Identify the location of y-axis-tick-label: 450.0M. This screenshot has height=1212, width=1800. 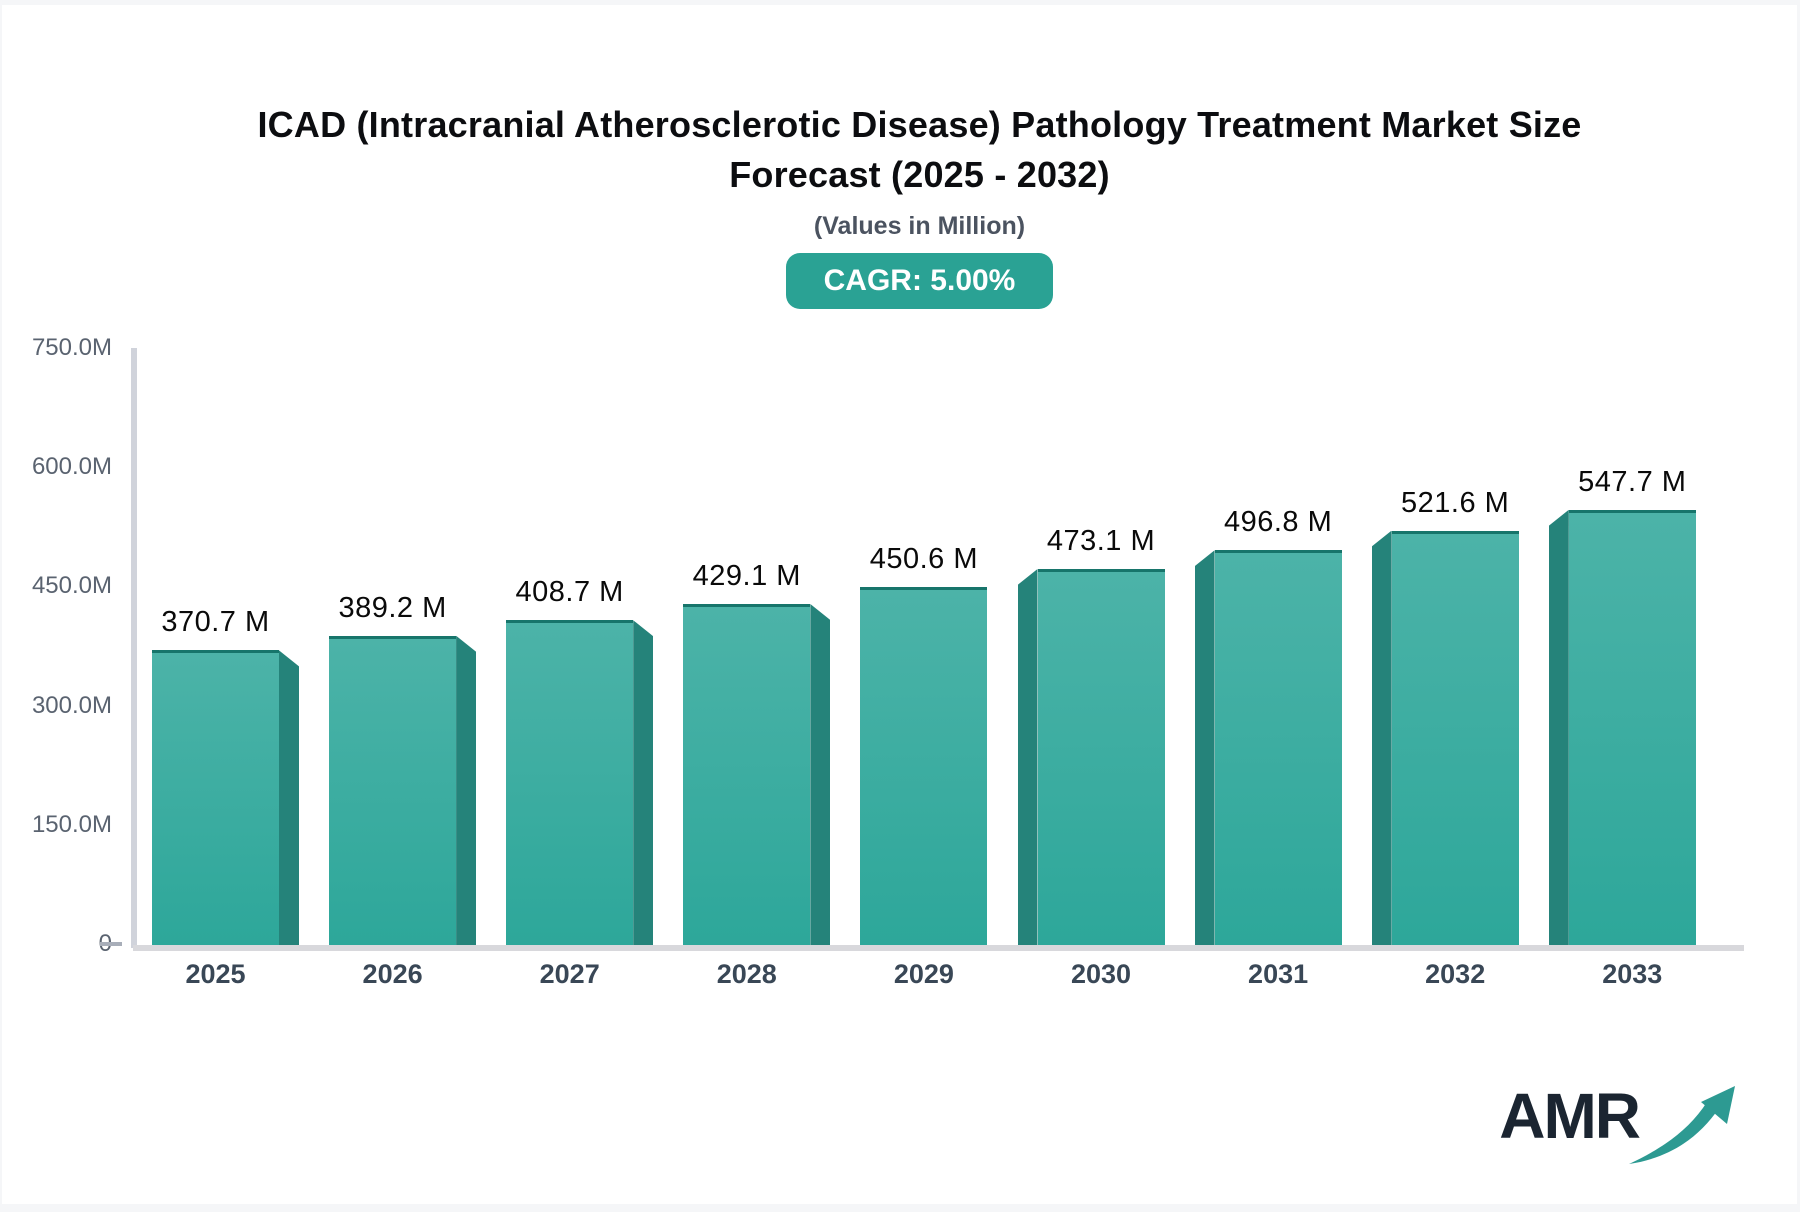
(71, 586).